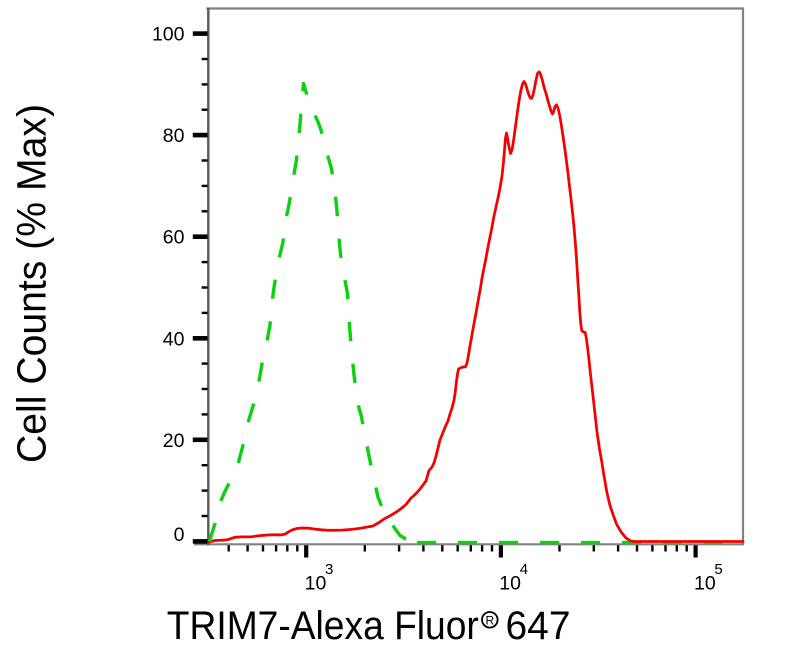 This screenshot has height=657, width=796. Describe the element at coordinates (329, 569) in the screenshot. I see `svg-text: 3` at that location.